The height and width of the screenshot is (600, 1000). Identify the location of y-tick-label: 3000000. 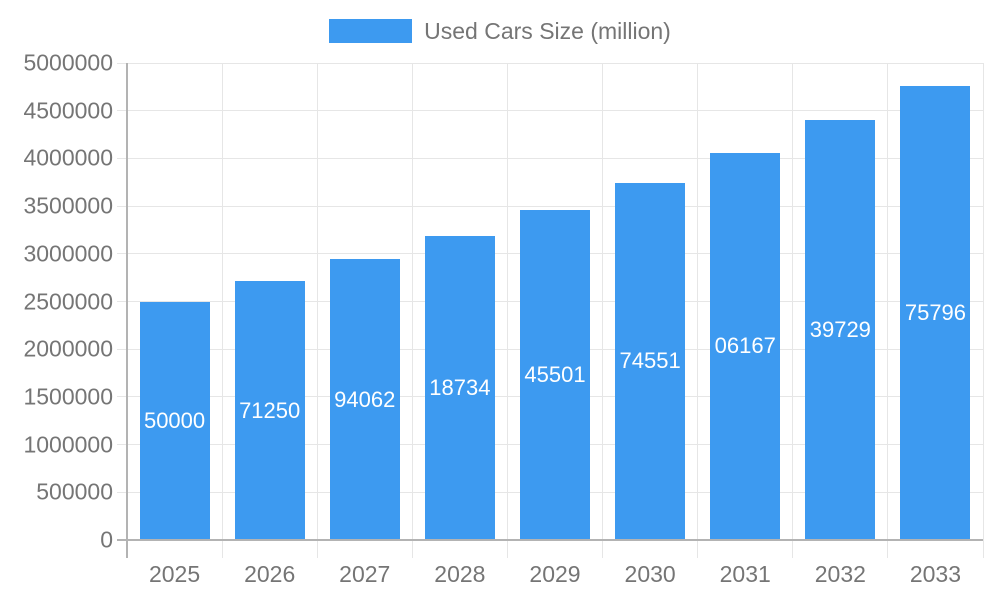
(68, 253).